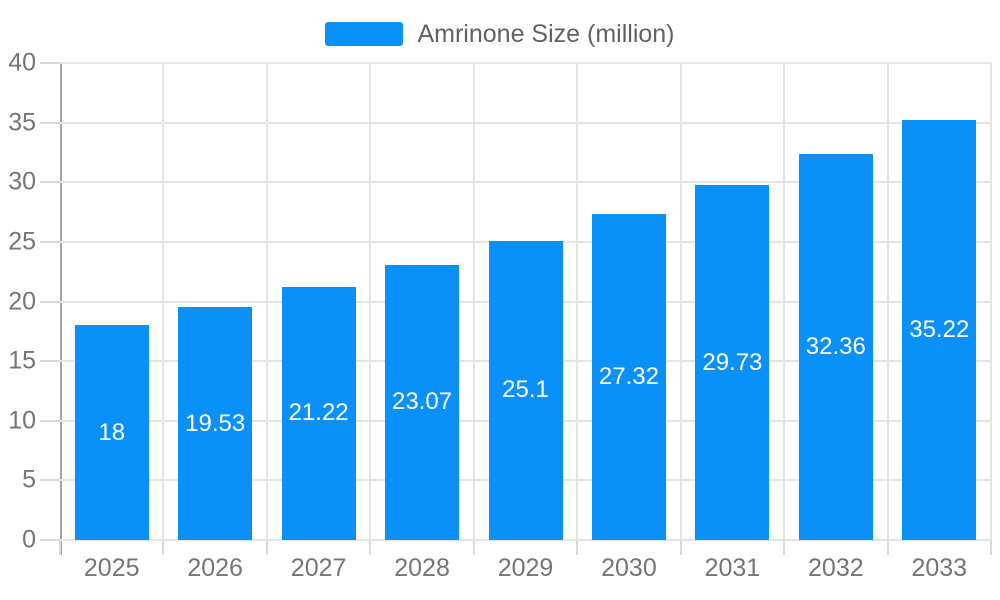 Image resolution: width=1000 pixels, height=600 pixels. What do you see at coordinates (22, 360) in the screenshot?
I see `y-axis-label: 15` at bounding box center [22, 360].